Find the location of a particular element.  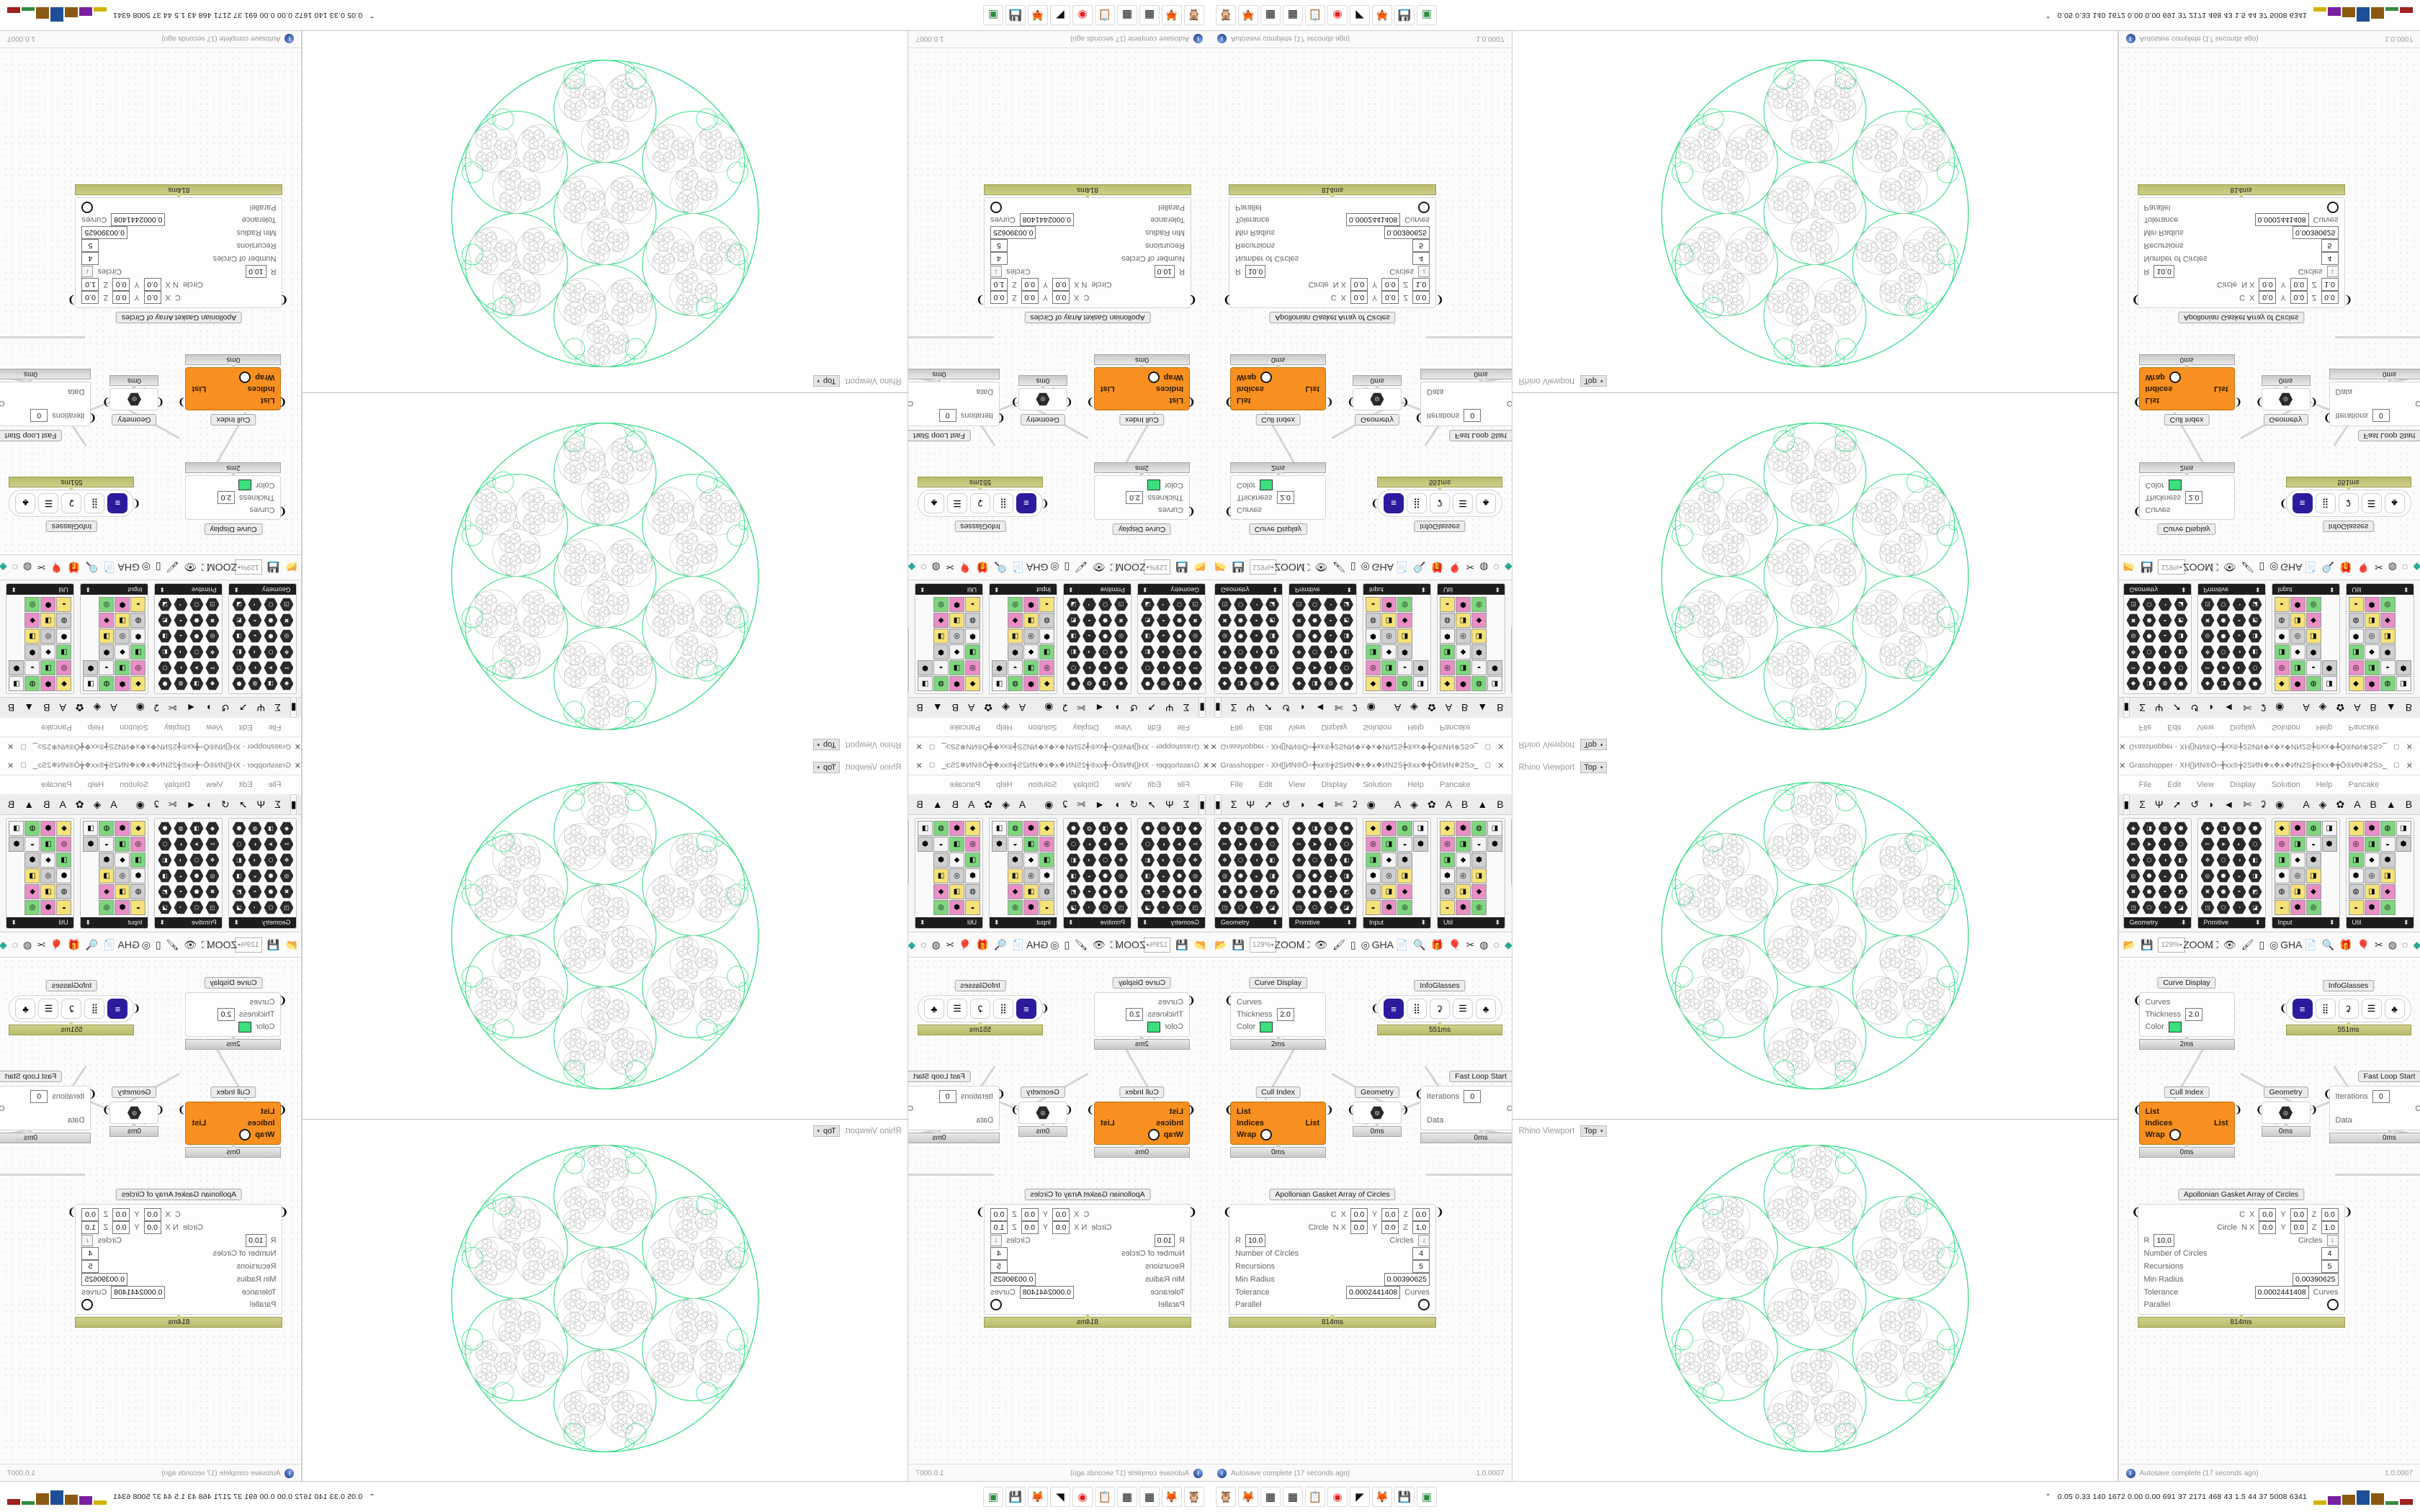

gh-tab-1: Σ is located at coordinates (1186, 708).